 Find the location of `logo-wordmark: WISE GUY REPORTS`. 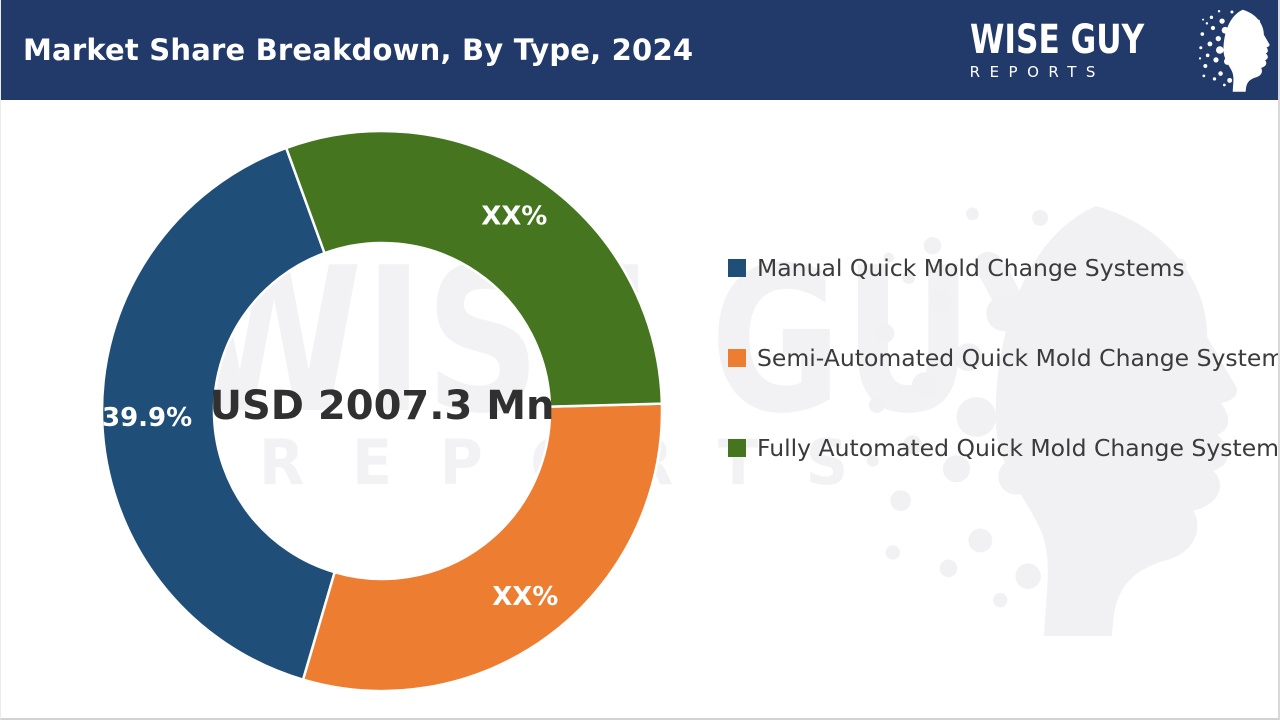

logo-wordmark: WISE GUY REPORTS is located at coordinates (1081, 50).